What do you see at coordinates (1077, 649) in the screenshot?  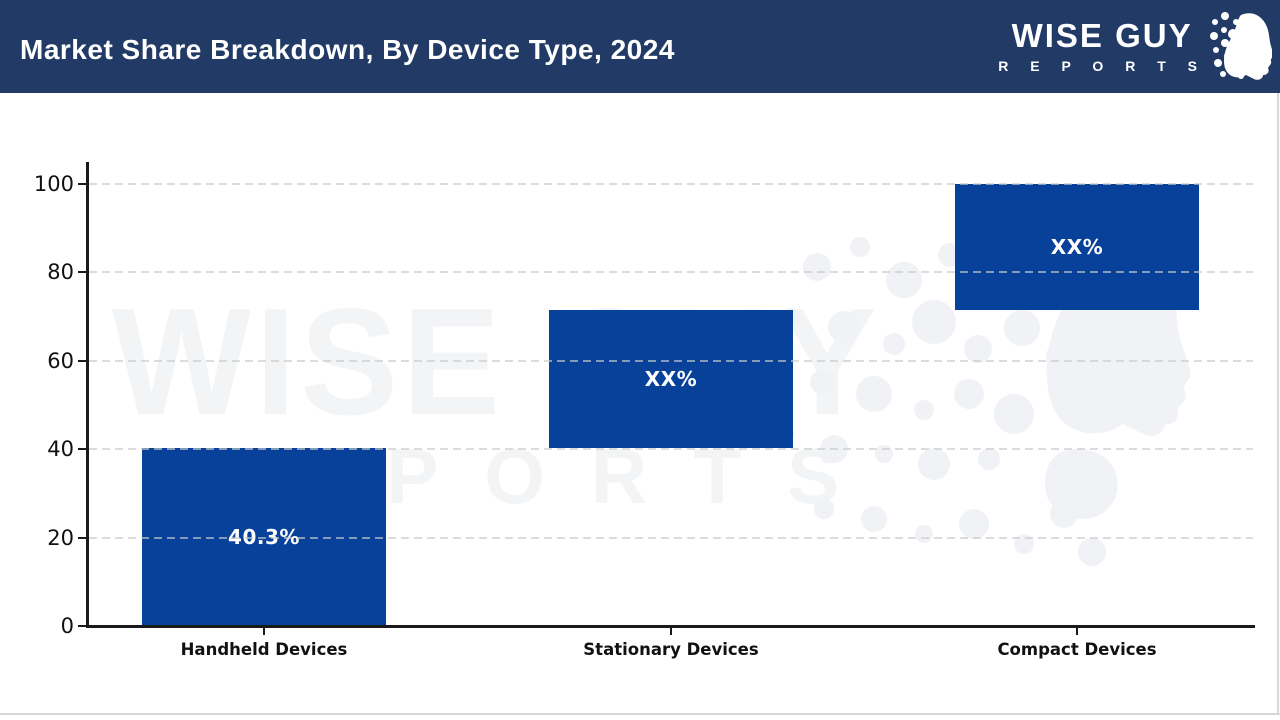 I see `x-label-compact-devices: Compact Devices` at bounding box center [1077, 649].